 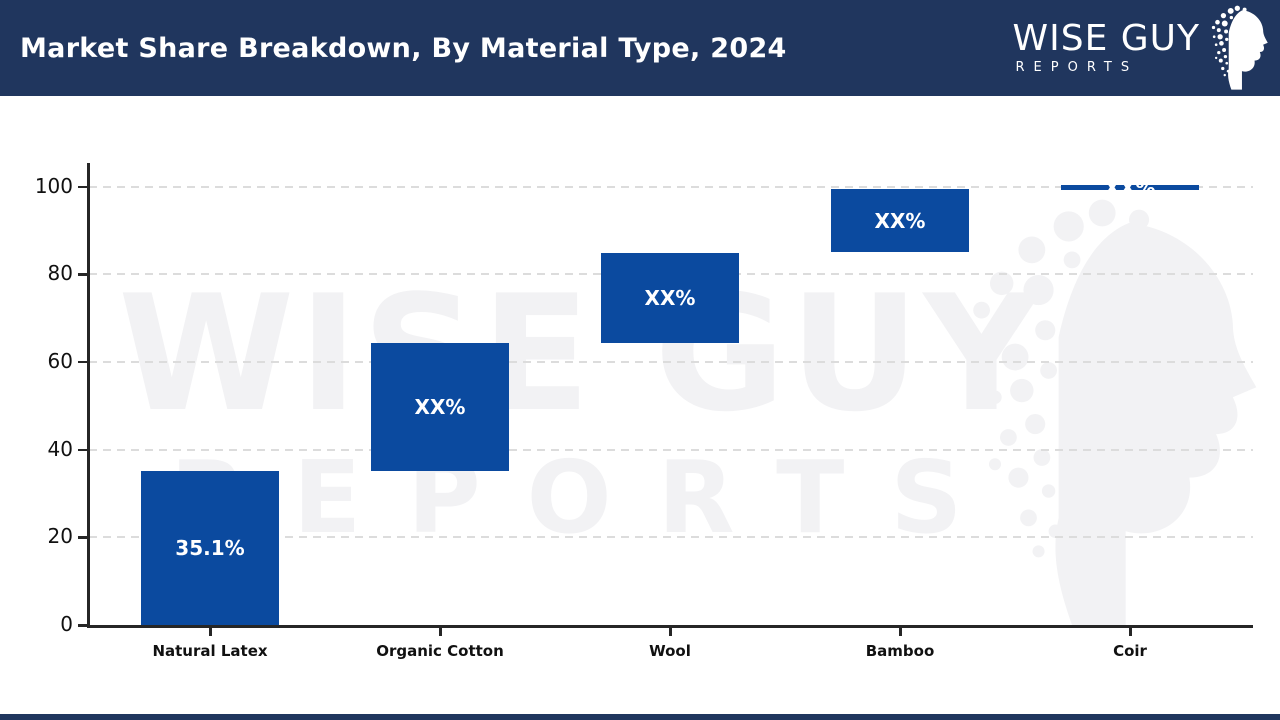 I want to click on brand-tagline: REPORTS, so click(x=1077, y=67).